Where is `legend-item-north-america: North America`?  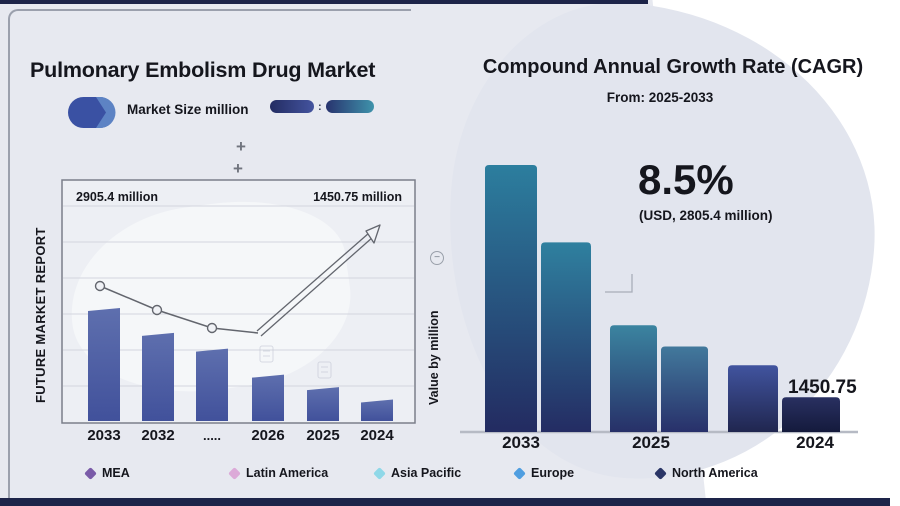 legend-item-north-america: North America is located at coordinates (706, 473).